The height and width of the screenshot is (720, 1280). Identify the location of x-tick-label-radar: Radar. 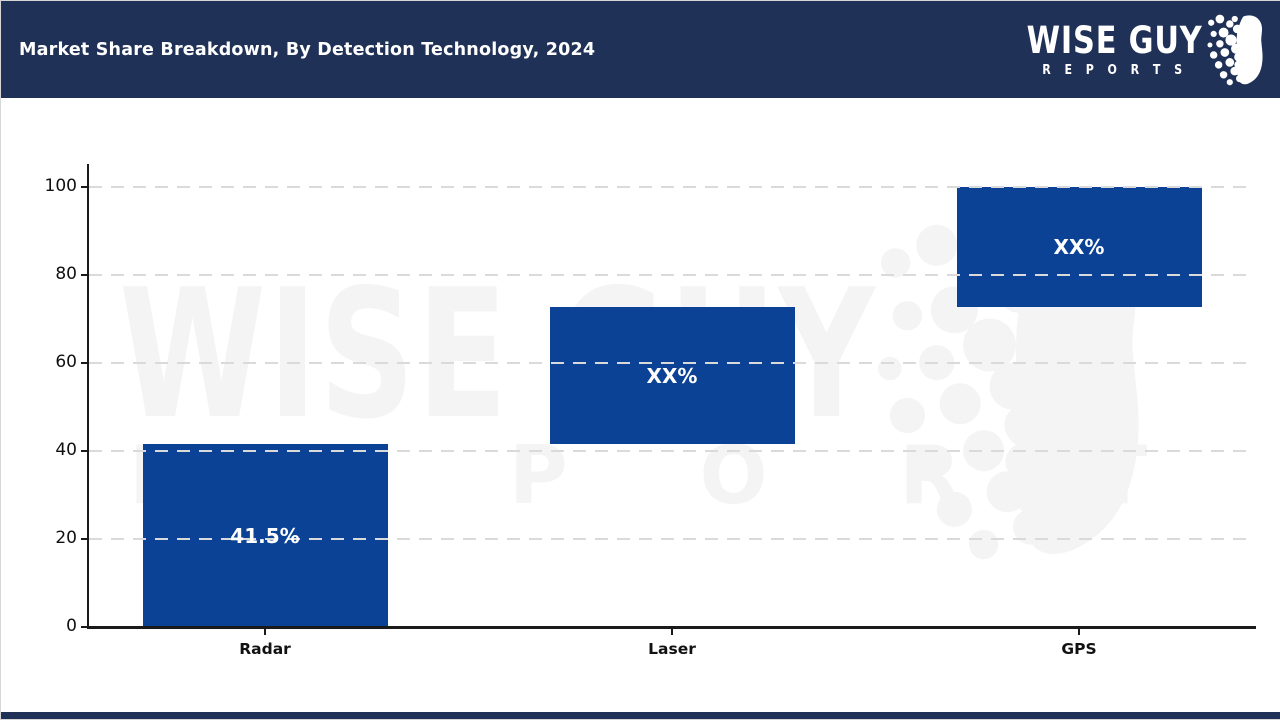
(265, 649).